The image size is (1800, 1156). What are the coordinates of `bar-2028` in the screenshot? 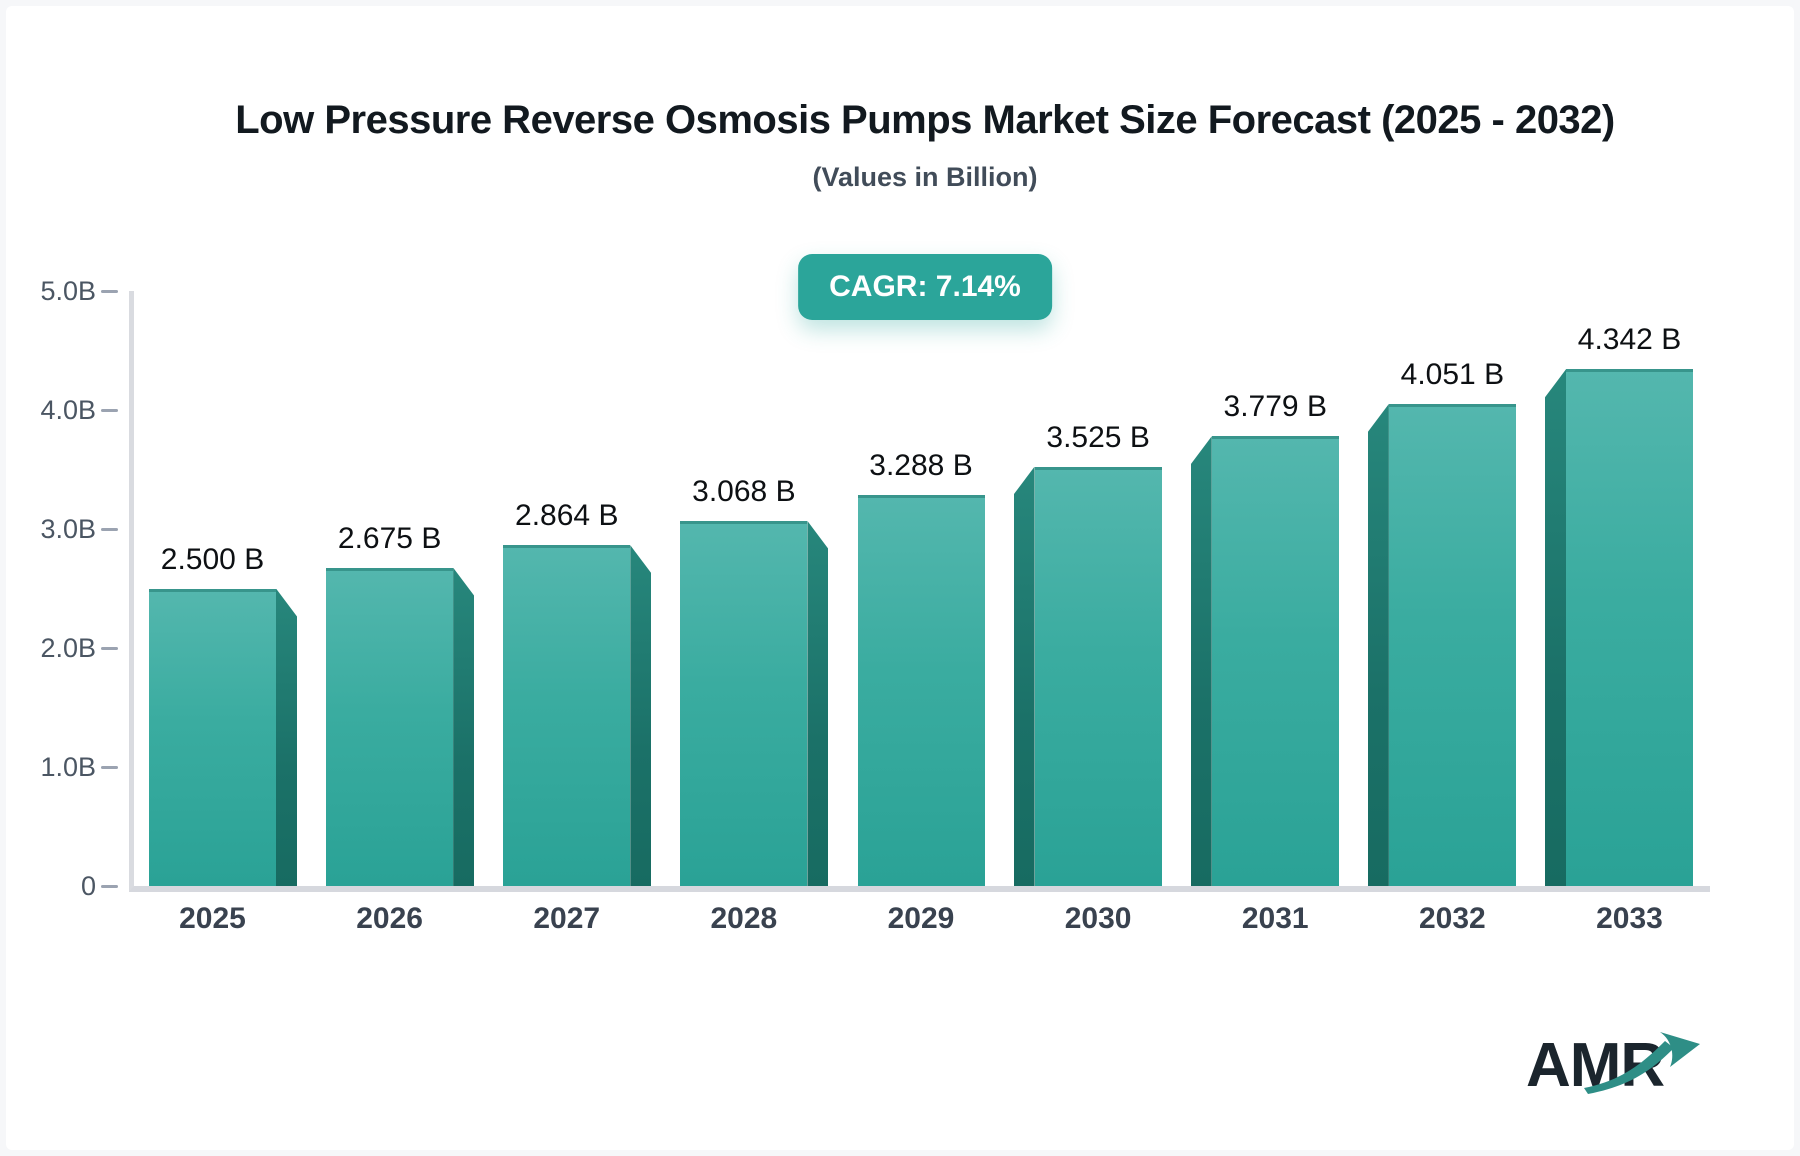 It's located at (744, 703).